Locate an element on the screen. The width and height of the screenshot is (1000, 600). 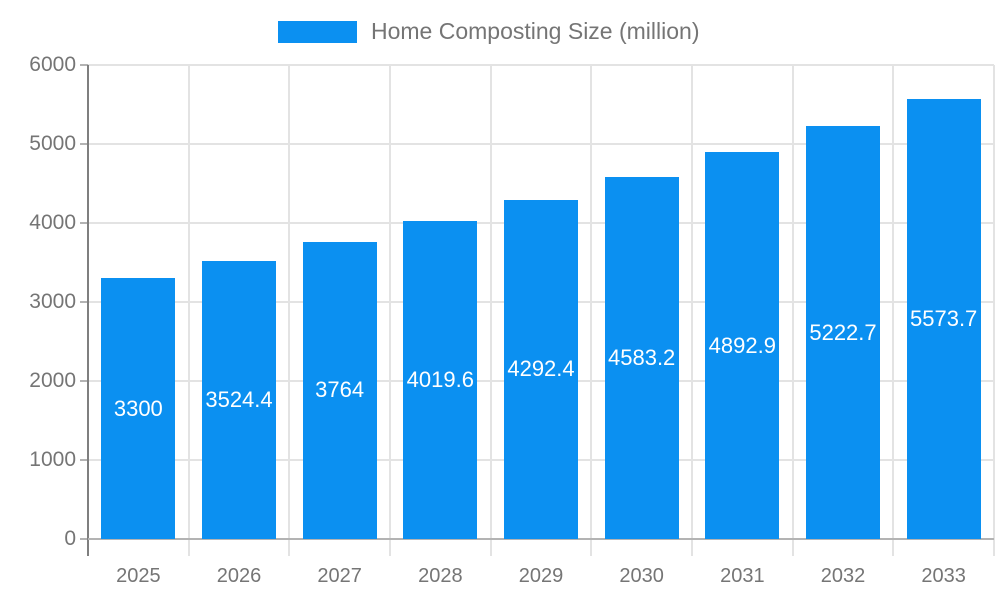
x-tick-label: 2032 is located at coordinates (843, 576).